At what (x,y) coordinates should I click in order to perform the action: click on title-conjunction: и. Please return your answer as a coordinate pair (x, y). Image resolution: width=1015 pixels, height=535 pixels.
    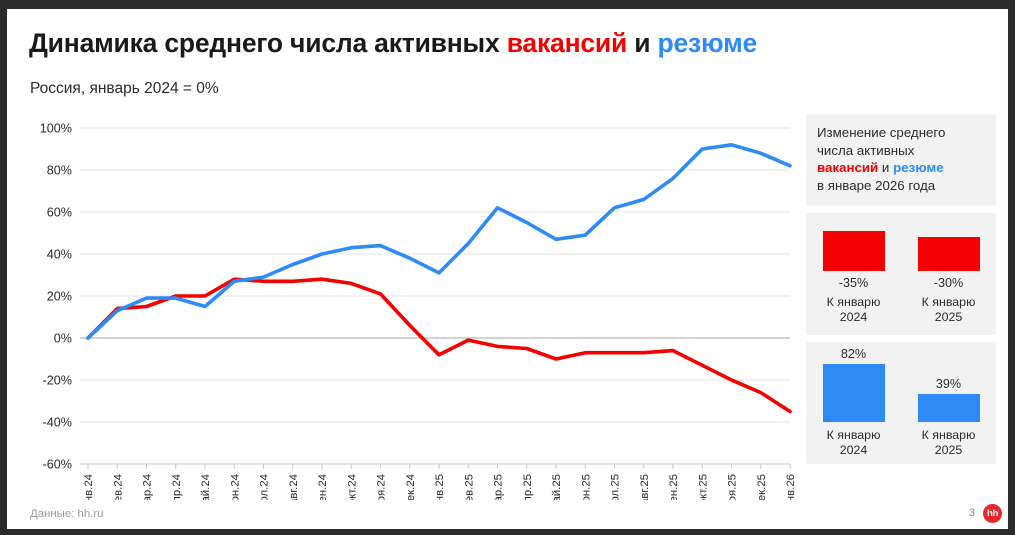
    Looking at the image, I should click on (642, 43).